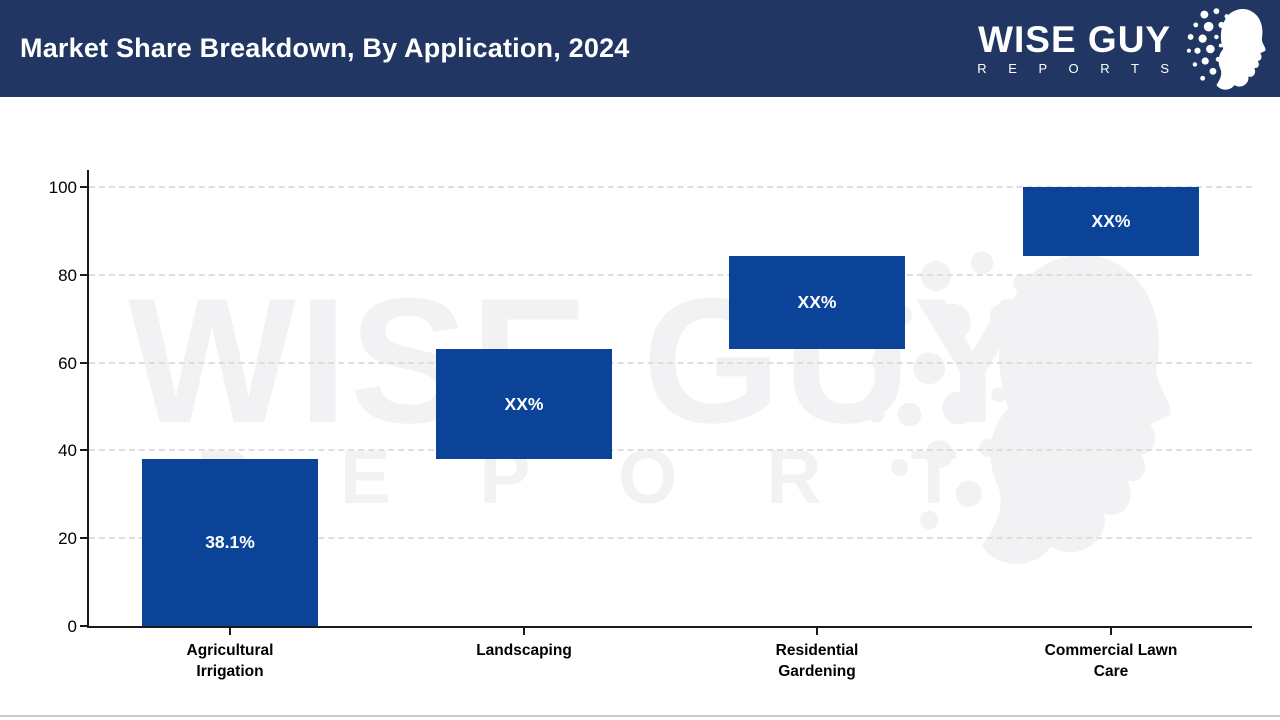 The height and width of the screenshot is (720, 1280). I want to click on y-tick-label-80: 80, so click(67, 275).